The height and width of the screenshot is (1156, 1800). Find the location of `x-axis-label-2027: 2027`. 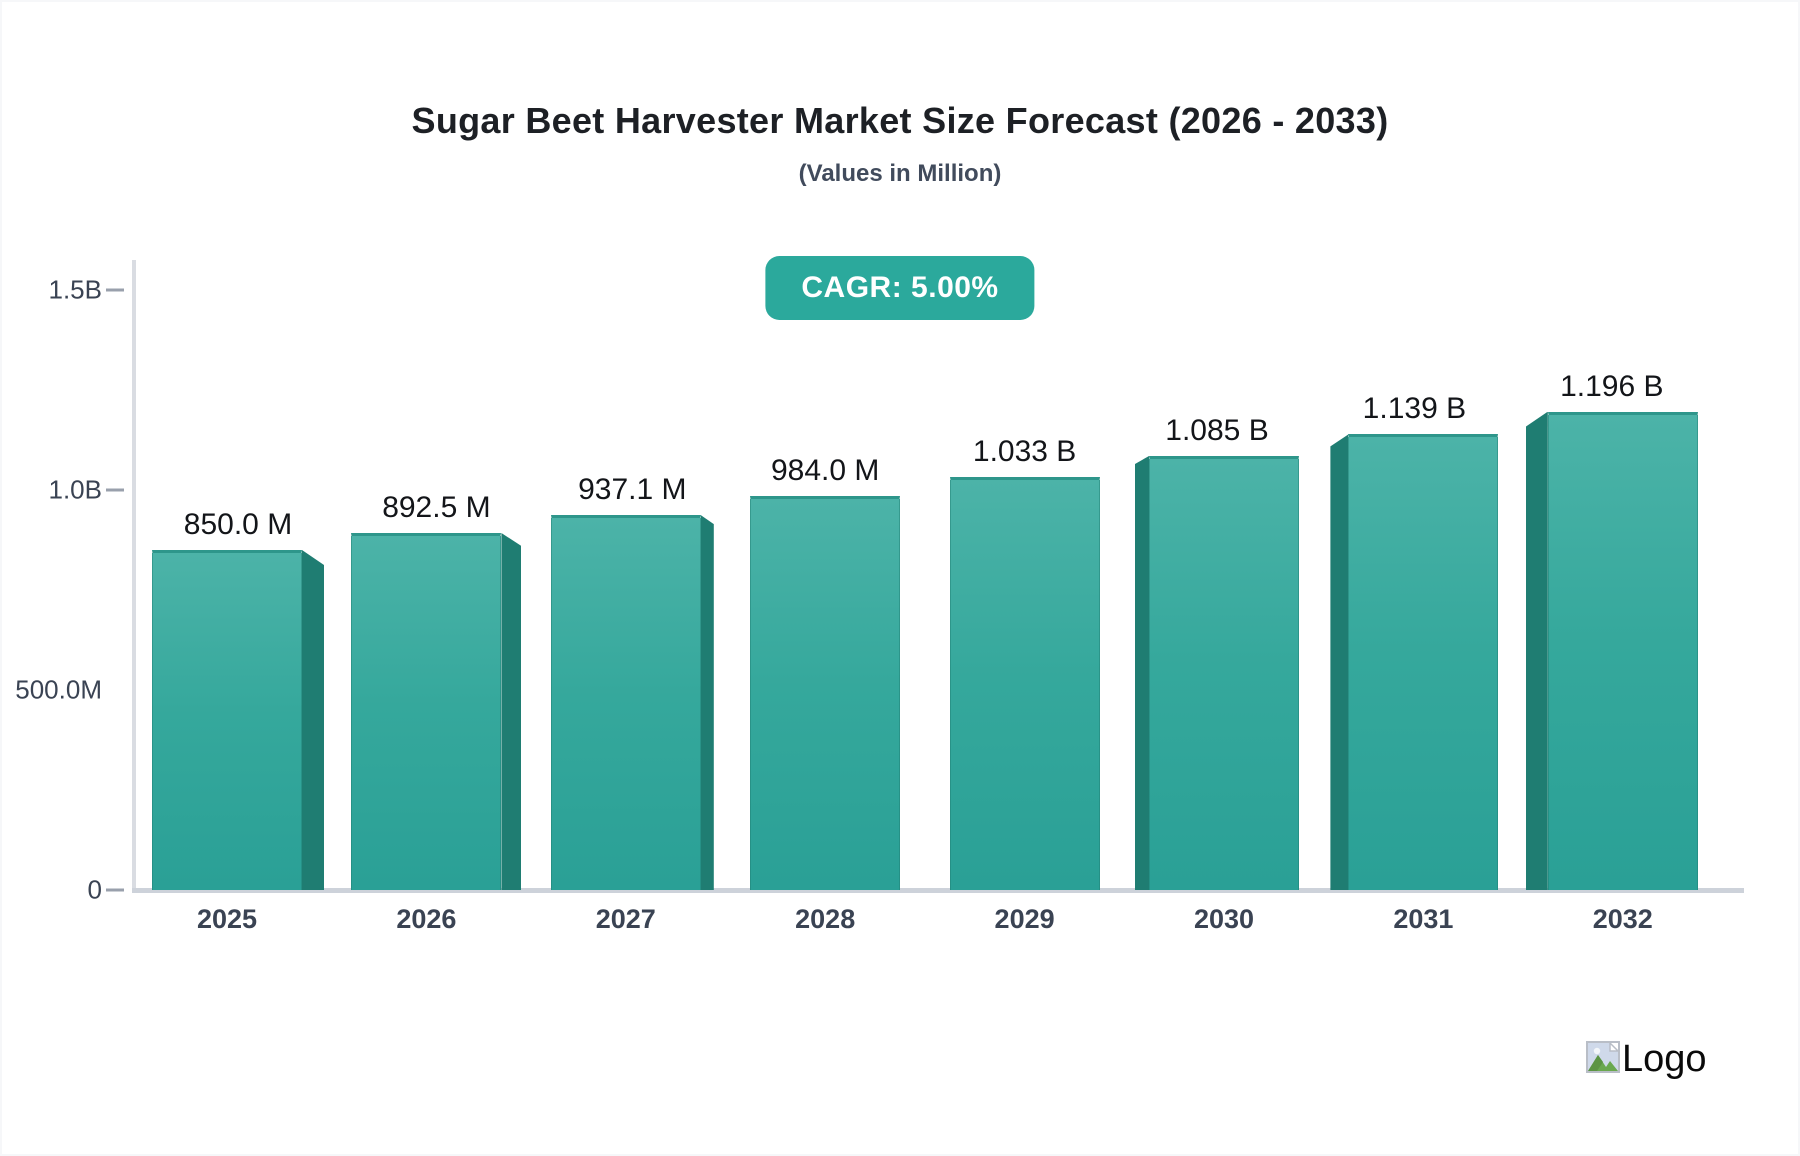

x-axis-label-2027: 2027 is located at coordinates (625, 919).